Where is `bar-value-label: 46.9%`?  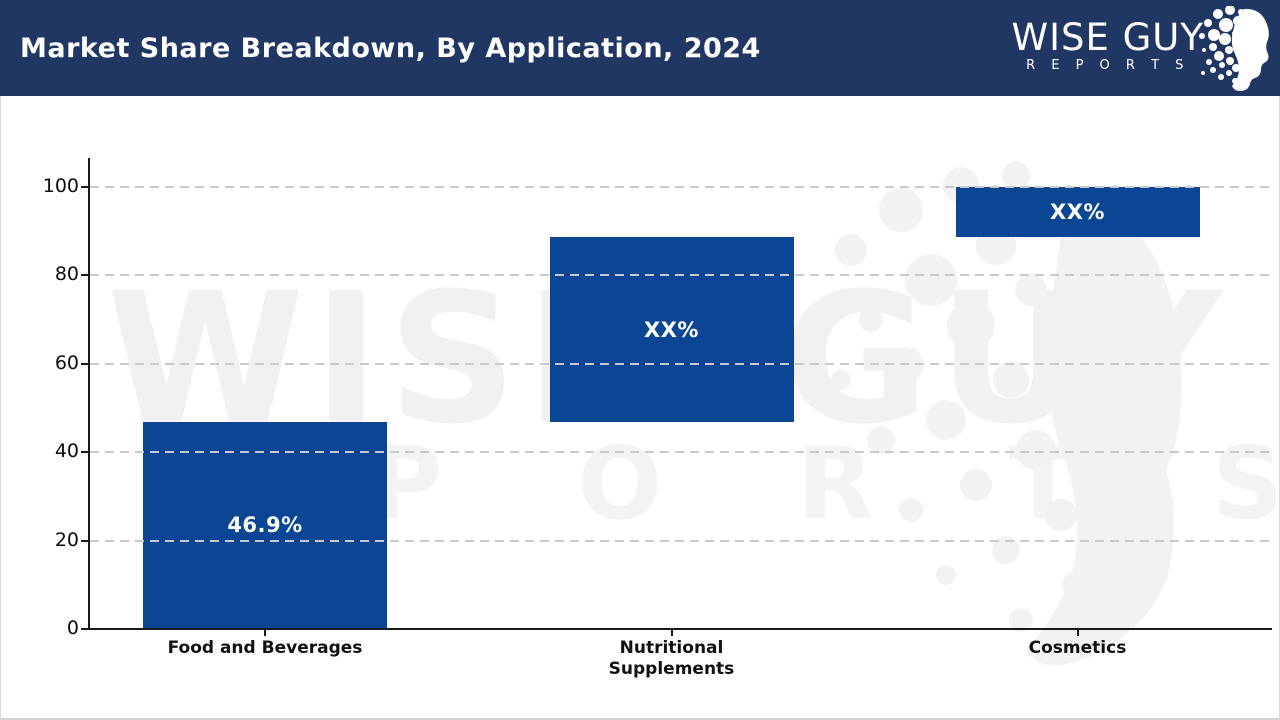 bar-value-label: 46.9% is located at coordinates (265, 525).